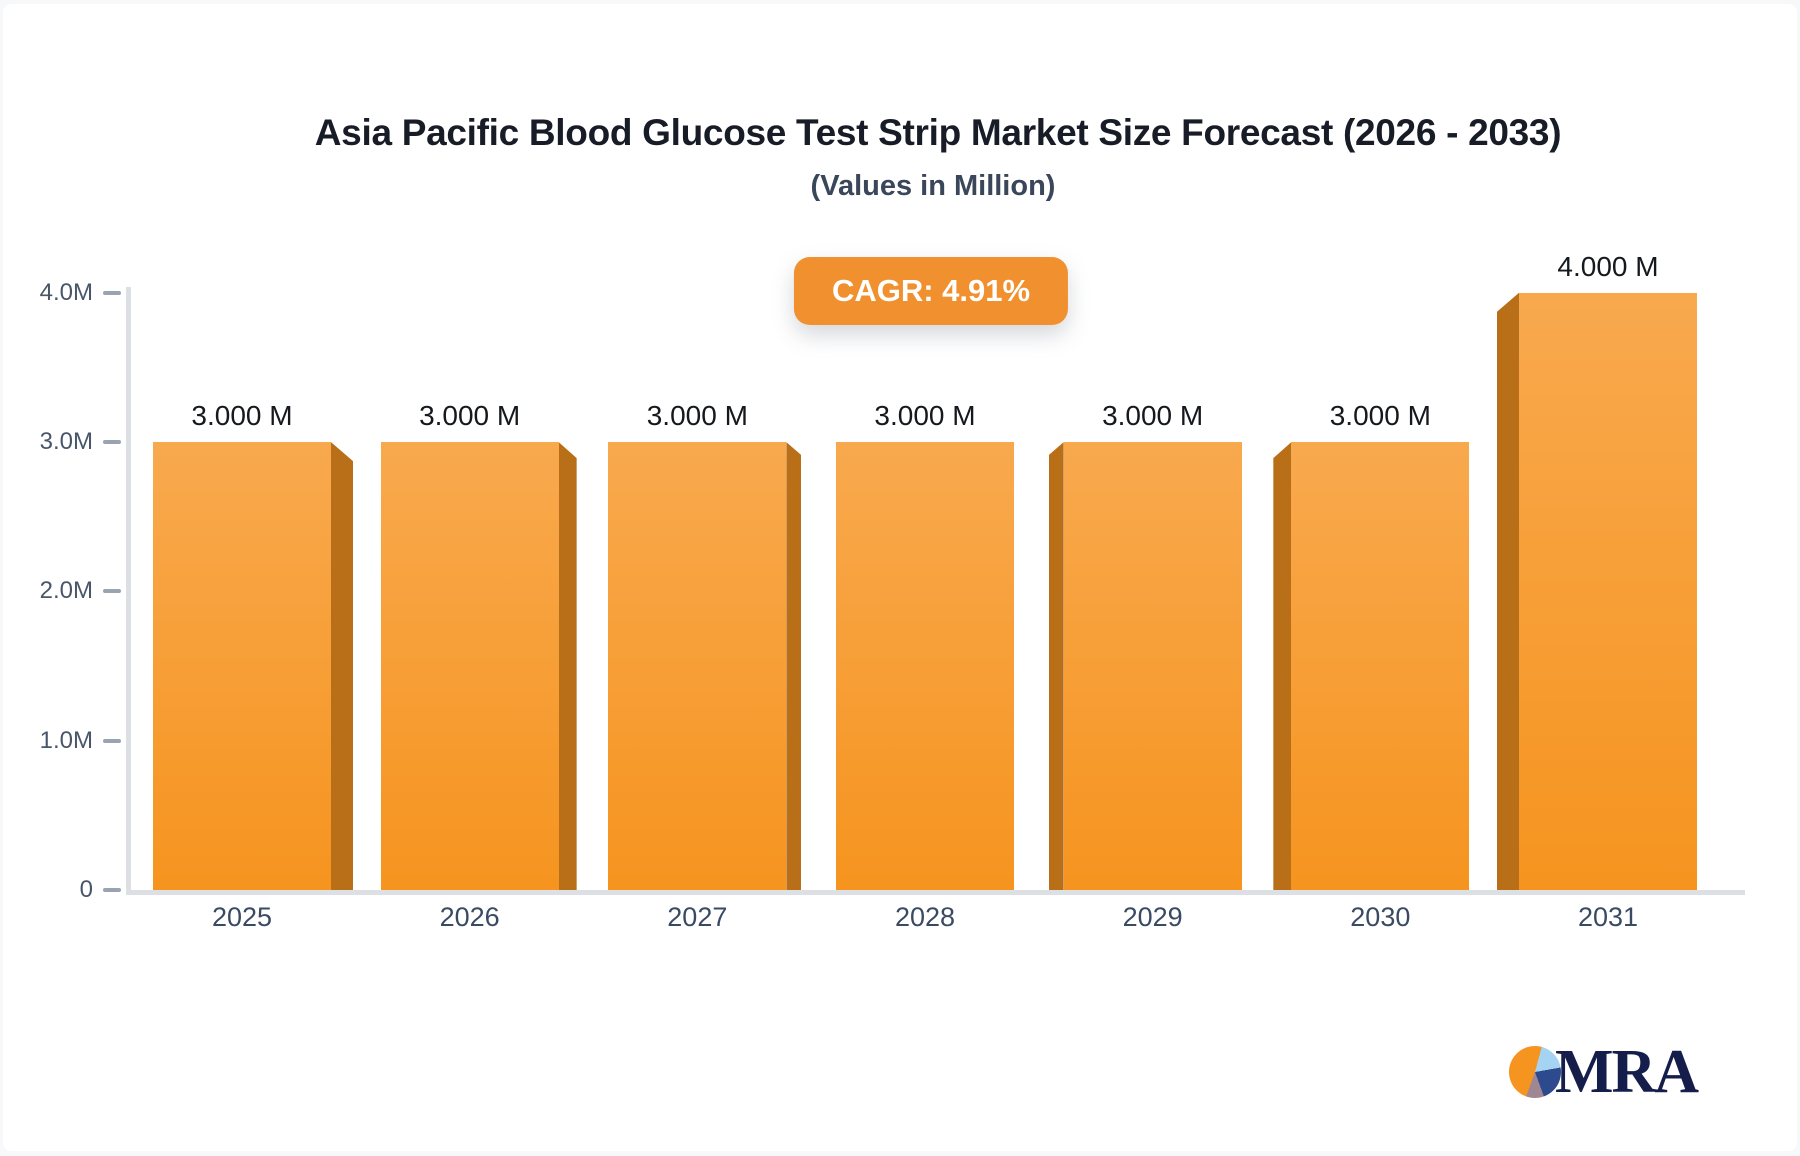 This screenshot has height=1156, width=1800. I want to click on y-tick-label: 0, so click(86, 889).